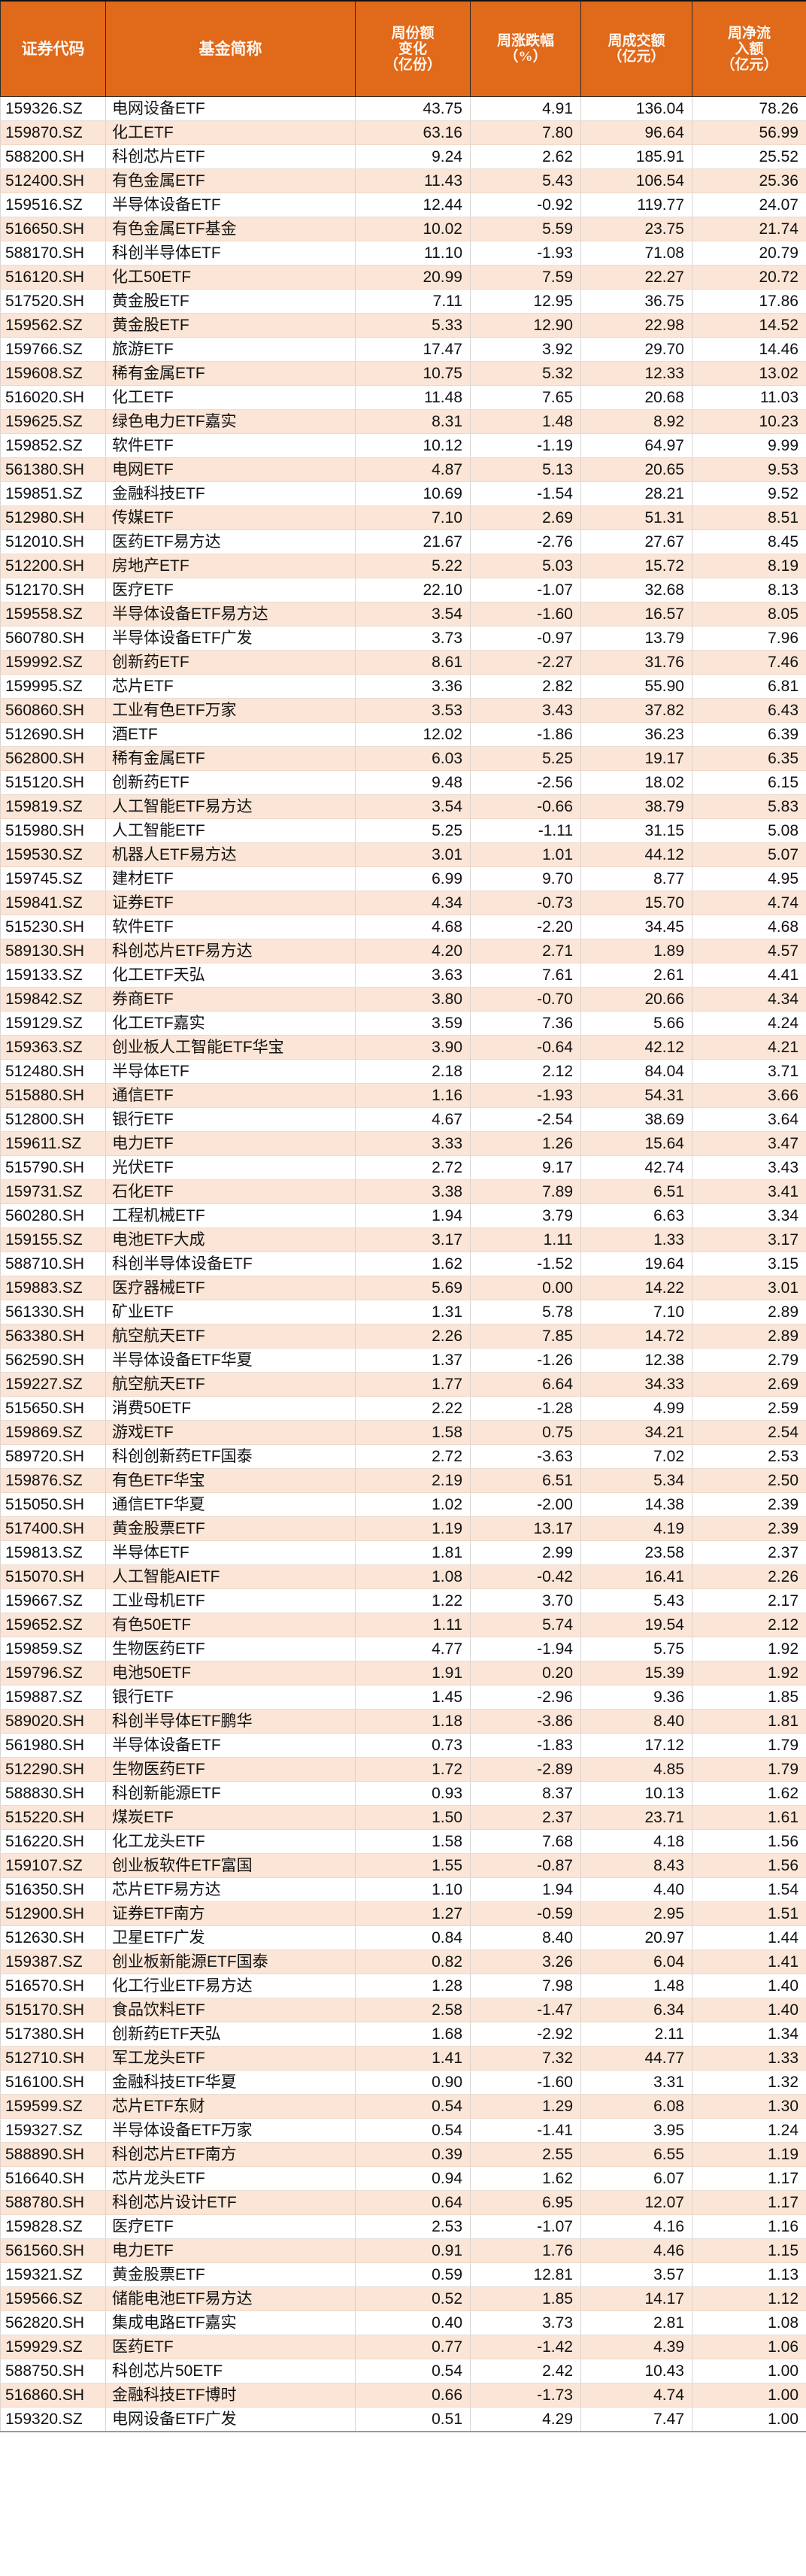 This screenshot has height=2576, width=806. Describe the element at coordinates (403, 1576) in the screenshot. I see `table-row: 515070.SH 人工智能AIETF 1.08 -0.42 16.41 2.26` at that location.